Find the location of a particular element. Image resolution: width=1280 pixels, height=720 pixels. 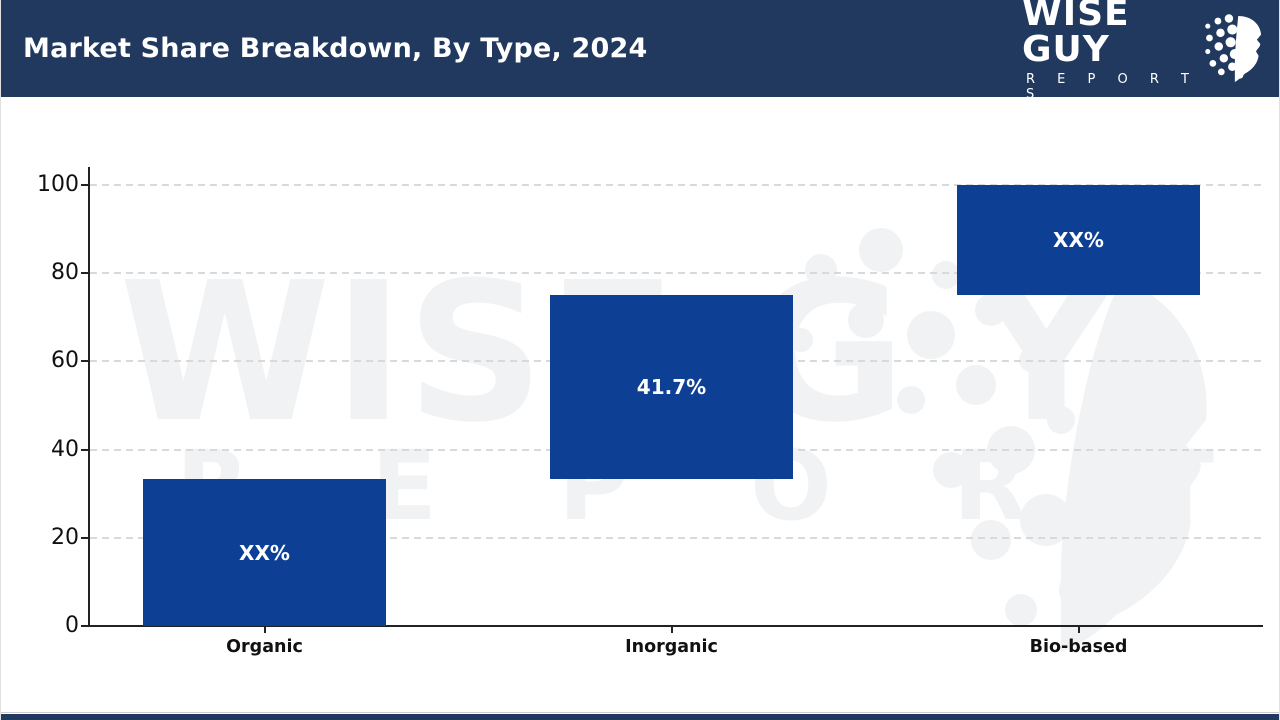

y-axis-line is located at coordinates (89, 396).